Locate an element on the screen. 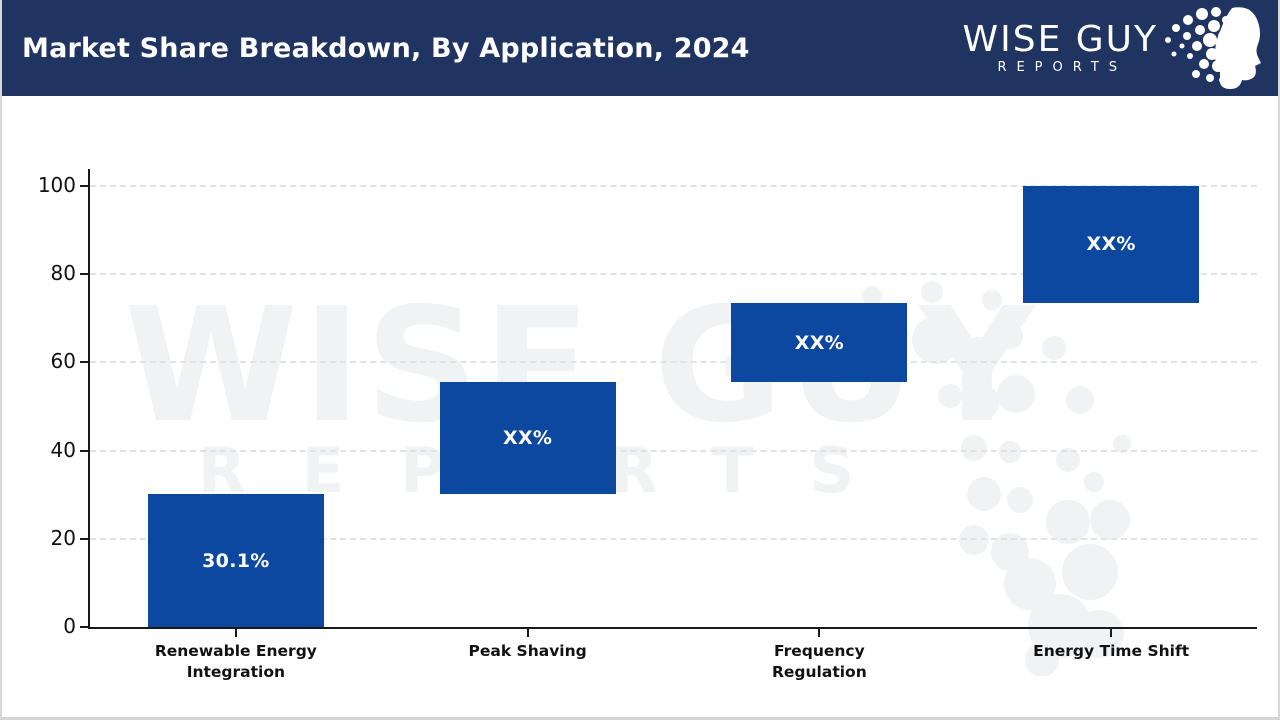  y-tick-label: 80 is located at coordinates (63, 273).